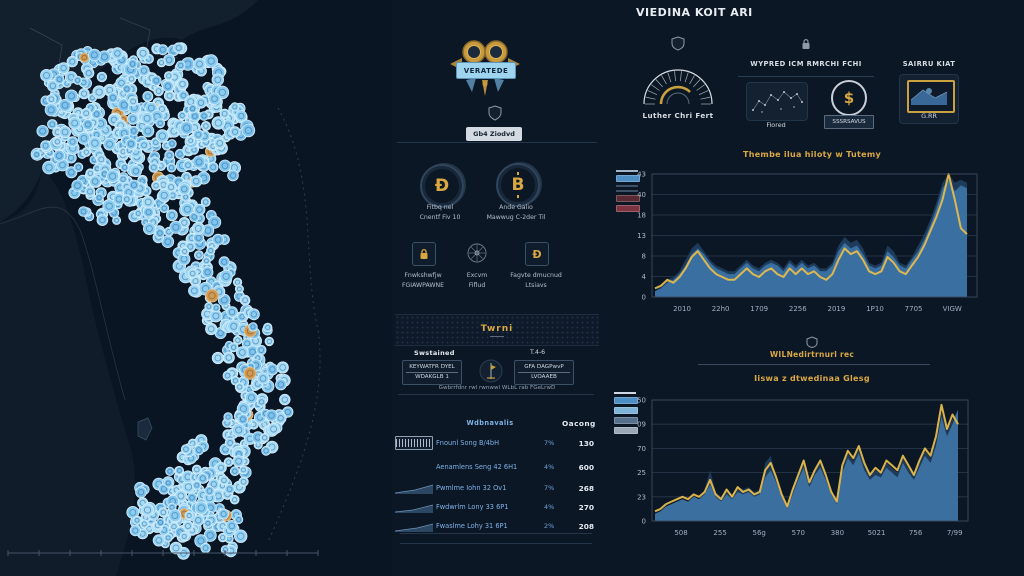 The width and height of the screenshot is (1024, 576). What do you see at coordinates (955, 533) in the screenshot?
I see `svg-text: 7/99` at bounding box center [955, 533].